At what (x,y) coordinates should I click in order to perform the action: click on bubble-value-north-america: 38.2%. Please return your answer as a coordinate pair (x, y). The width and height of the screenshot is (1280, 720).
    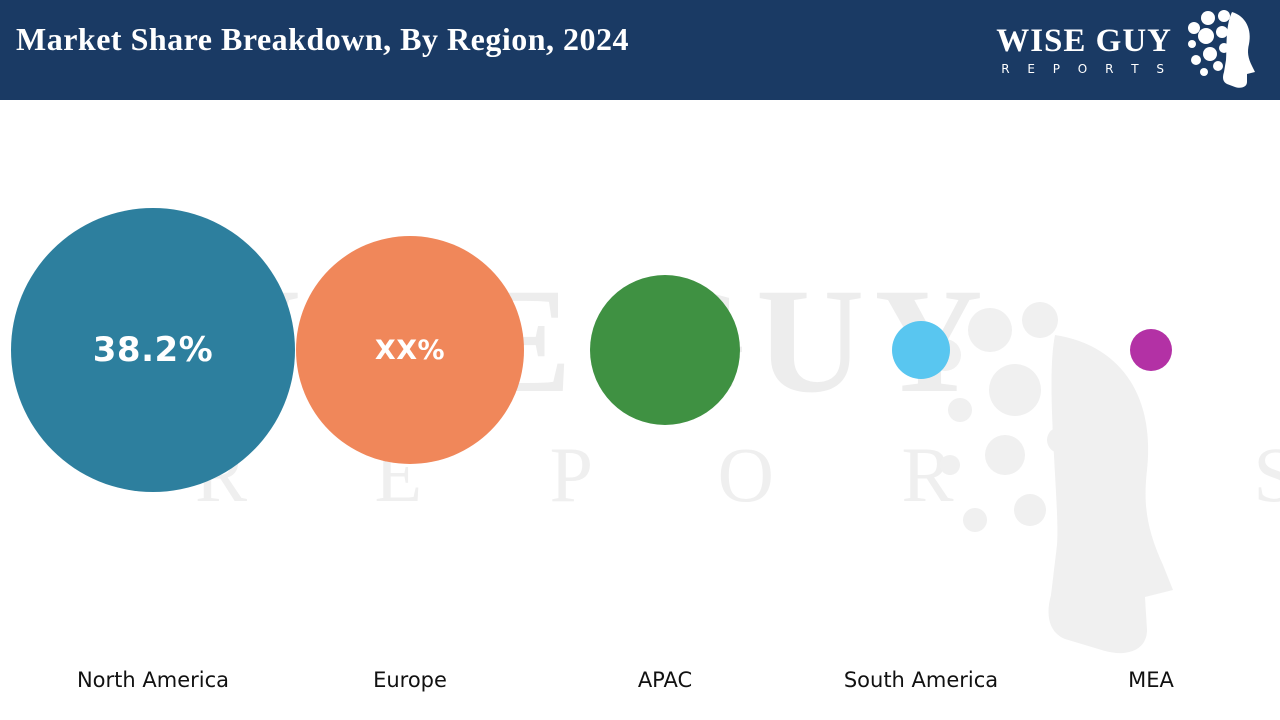
    Looking at the image, I should click on (153, 350).